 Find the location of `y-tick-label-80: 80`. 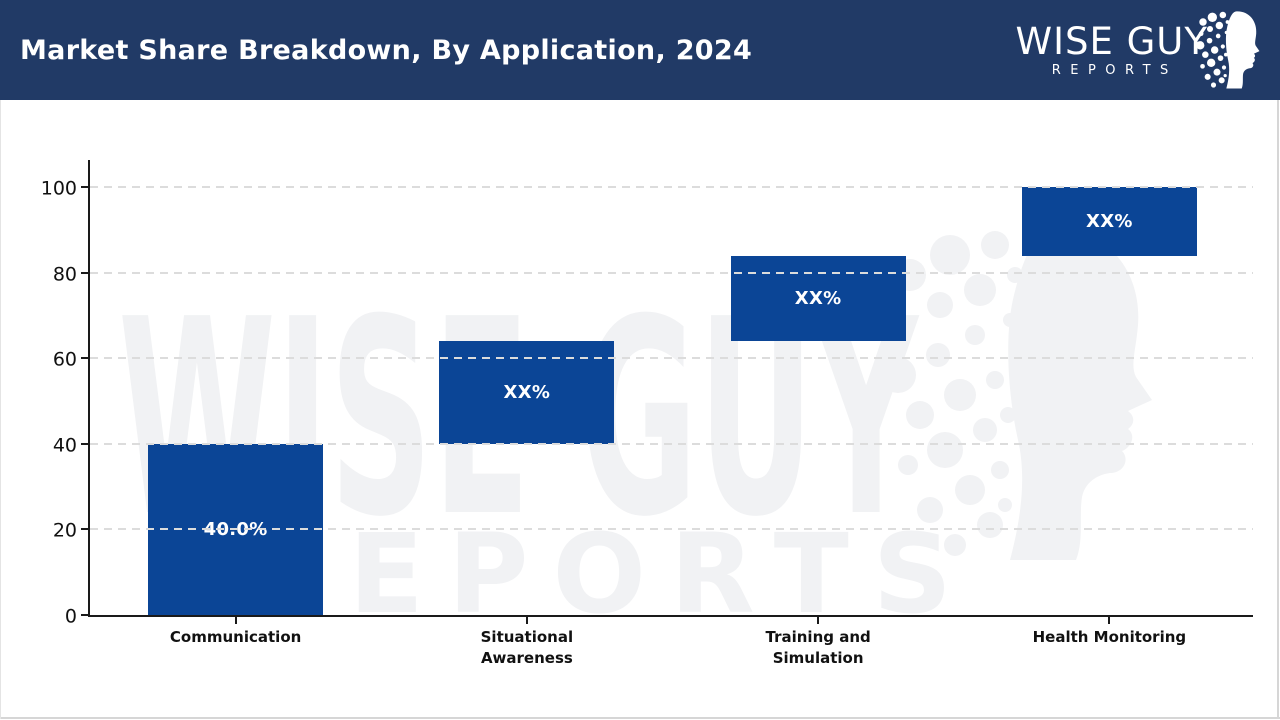

y-tick-label-80: 80 is located at coordinates (64, 274).